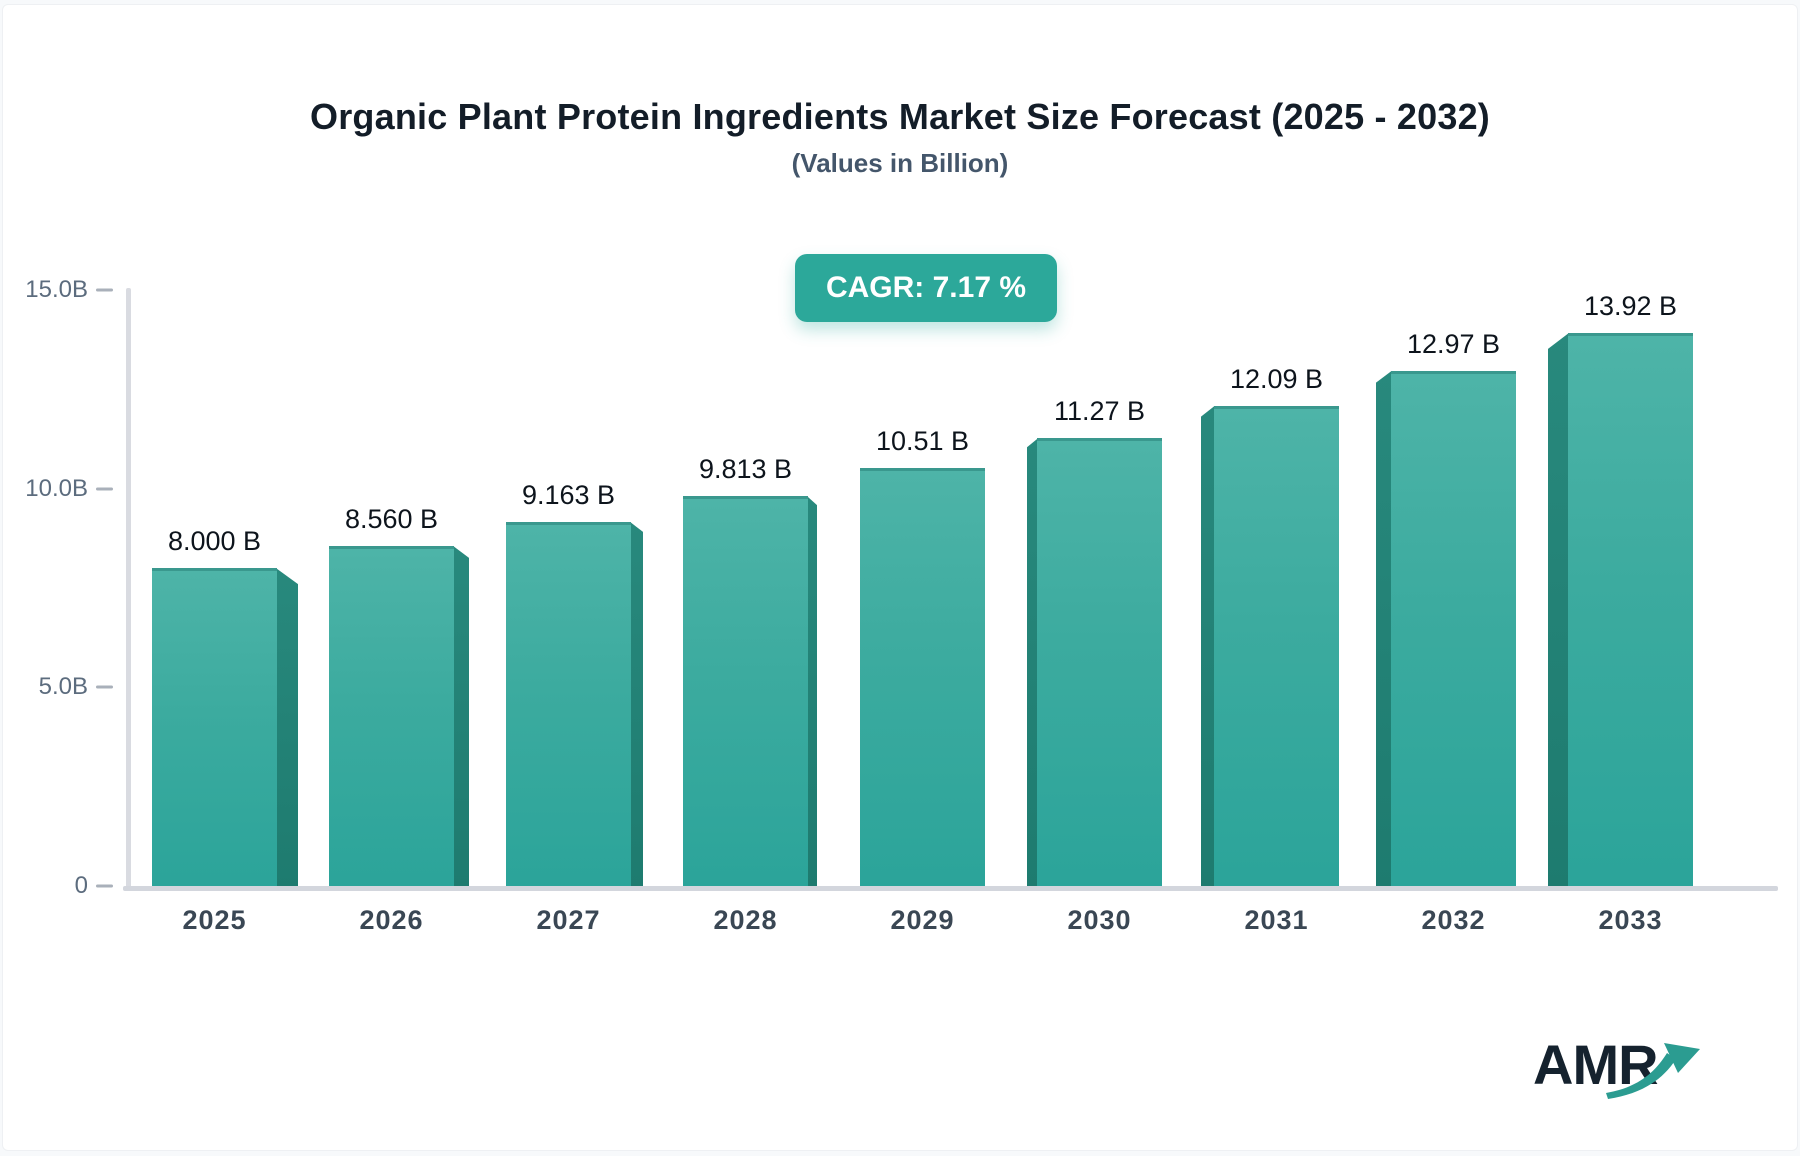  I want to click on bar-side-2027, so click(636, 704).